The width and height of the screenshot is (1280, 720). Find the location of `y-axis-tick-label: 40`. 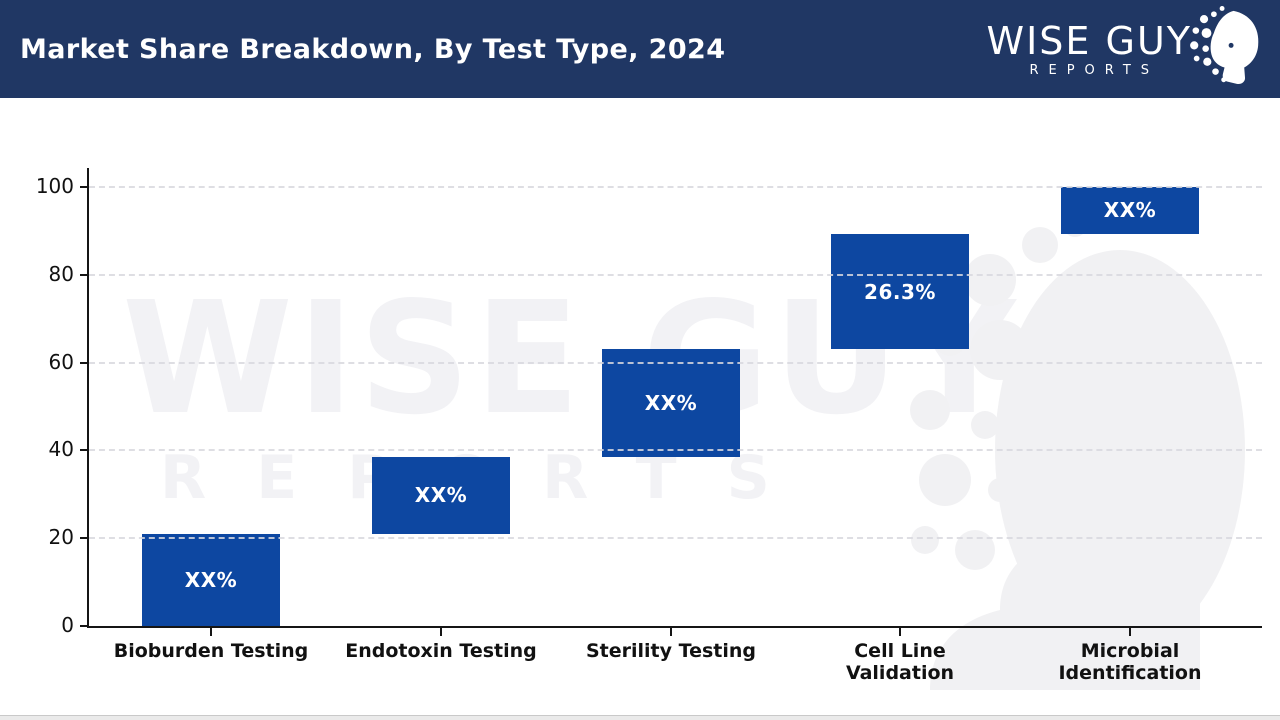

y-axis-tick-label: 40 is located at coordinates (61, 449).